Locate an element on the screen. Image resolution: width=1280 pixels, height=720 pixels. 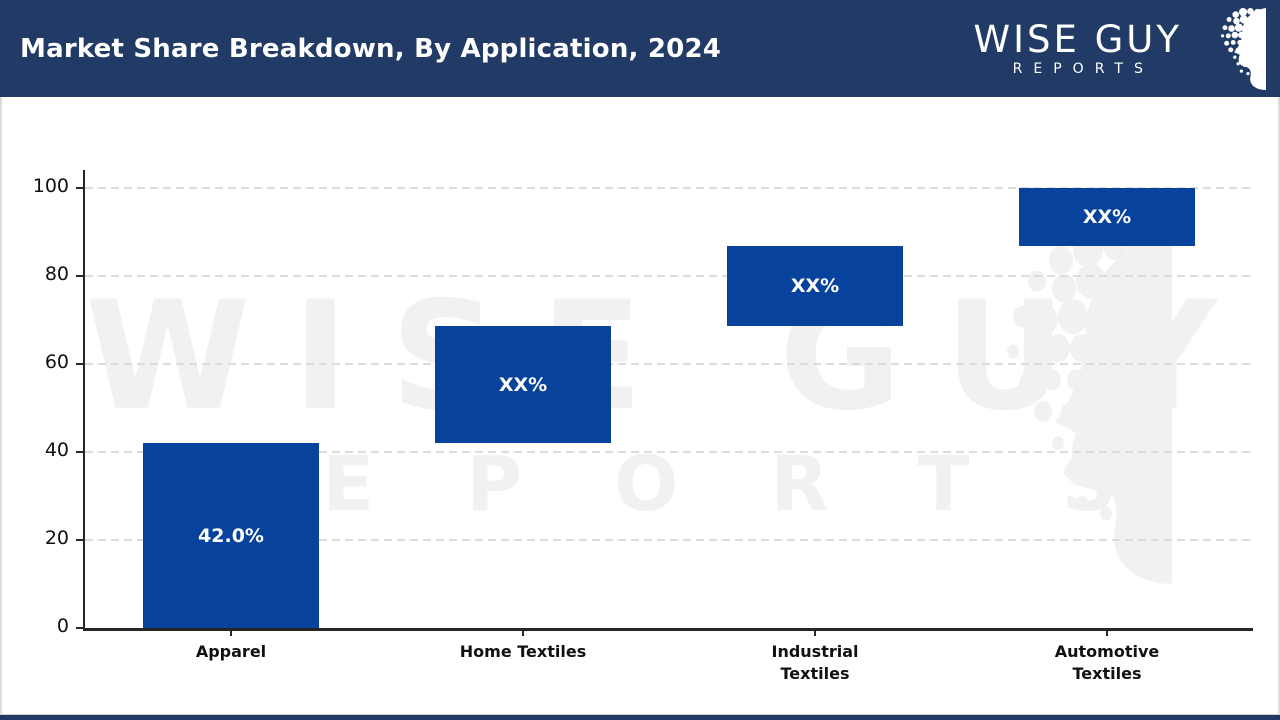
bar-industrial-textiles: XX% is located at coordinates (815, 286).